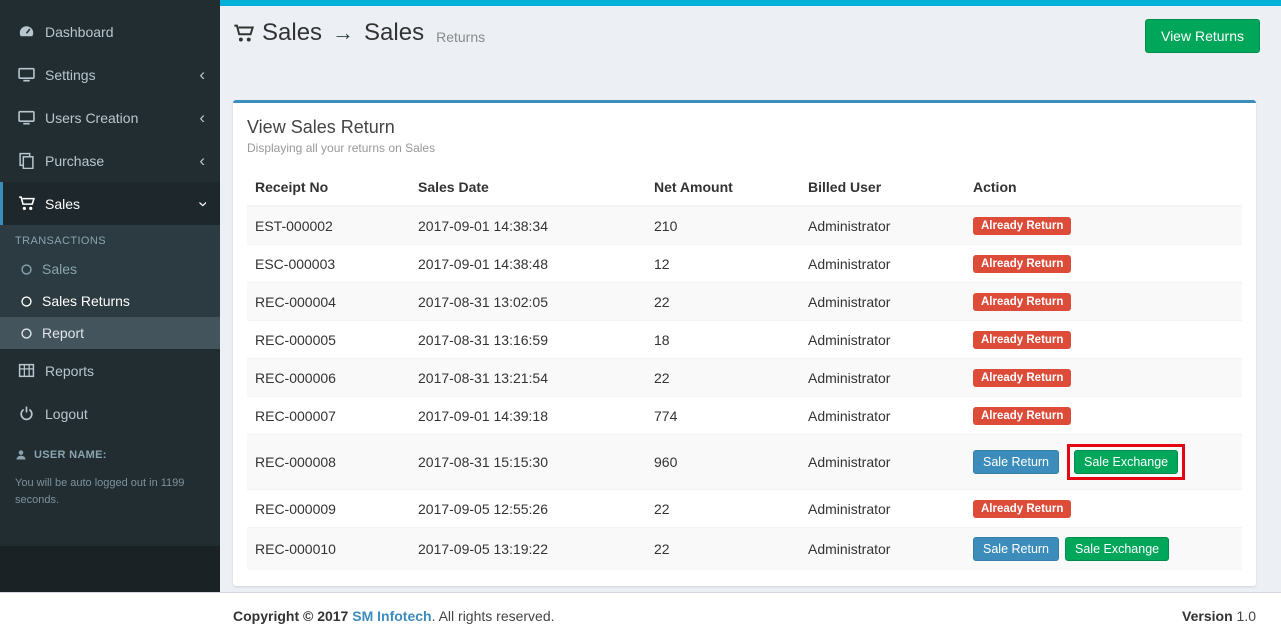 The image size is (1281, 639). Describe the element at coordinates (202, 160) in the screenshot. I see `chevron-left-icon: ‹` at that location.